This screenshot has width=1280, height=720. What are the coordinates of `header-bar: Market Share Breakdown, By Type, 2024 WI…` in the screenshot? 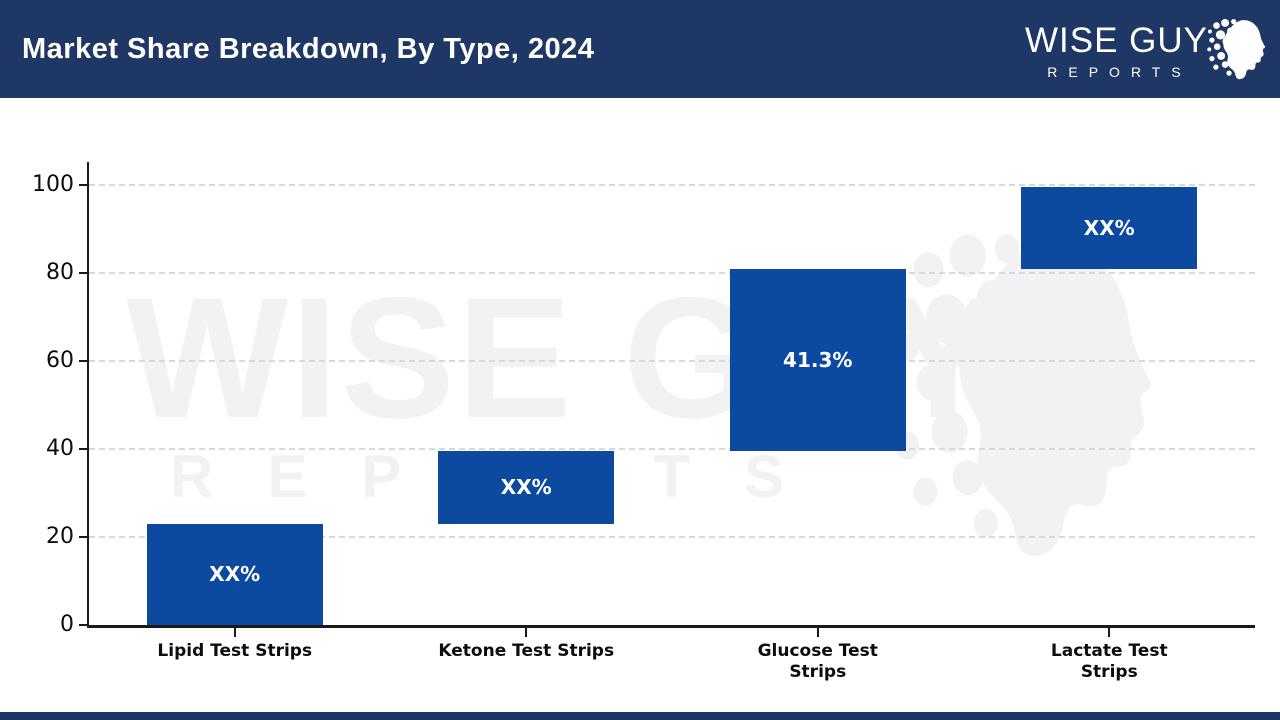 It's located at (640, 49).